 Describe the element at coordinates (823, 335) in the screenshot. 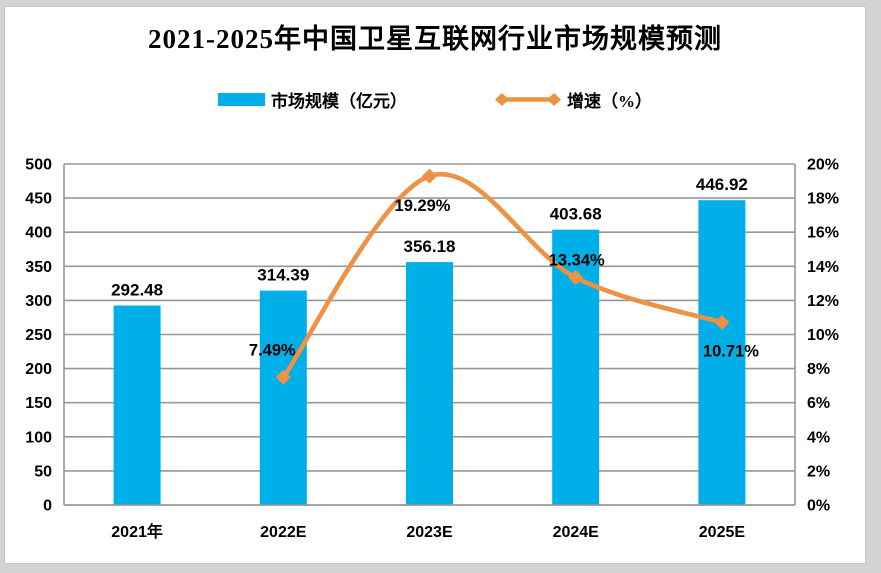

I see `right-axis-tick: 10%` at that location.